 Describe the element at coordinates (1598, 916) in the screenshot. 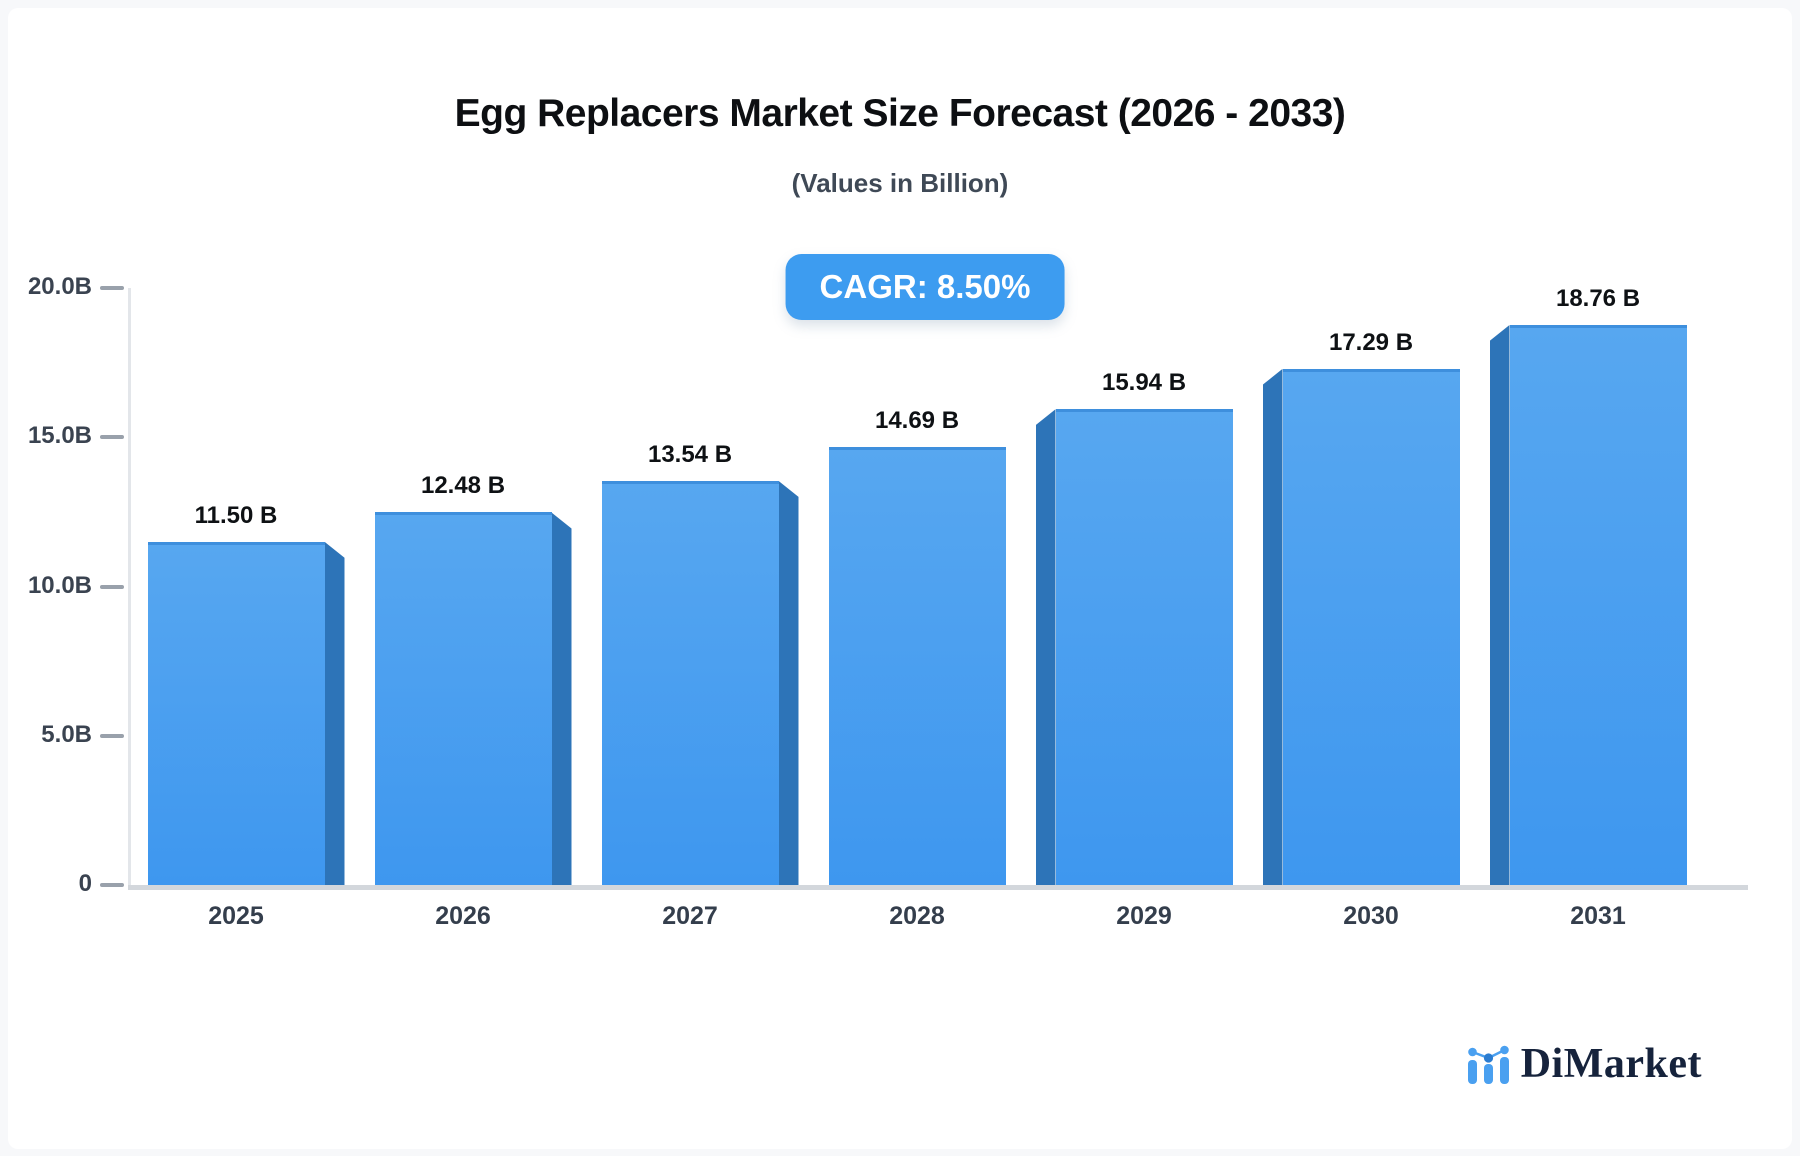

I see `x-axis-label: 2031` at that location.